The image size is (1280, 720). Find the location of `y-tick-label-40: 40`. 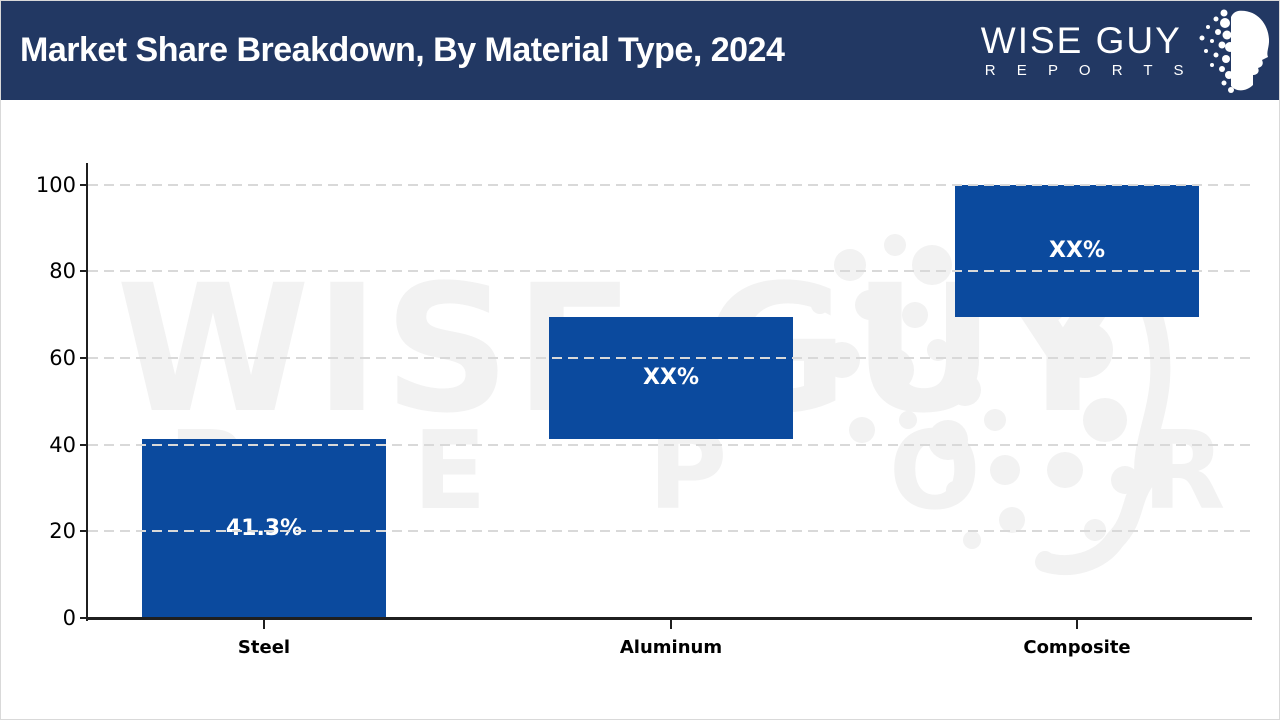

y-tick-label-40: 40 is located at coordinates (62, 444).